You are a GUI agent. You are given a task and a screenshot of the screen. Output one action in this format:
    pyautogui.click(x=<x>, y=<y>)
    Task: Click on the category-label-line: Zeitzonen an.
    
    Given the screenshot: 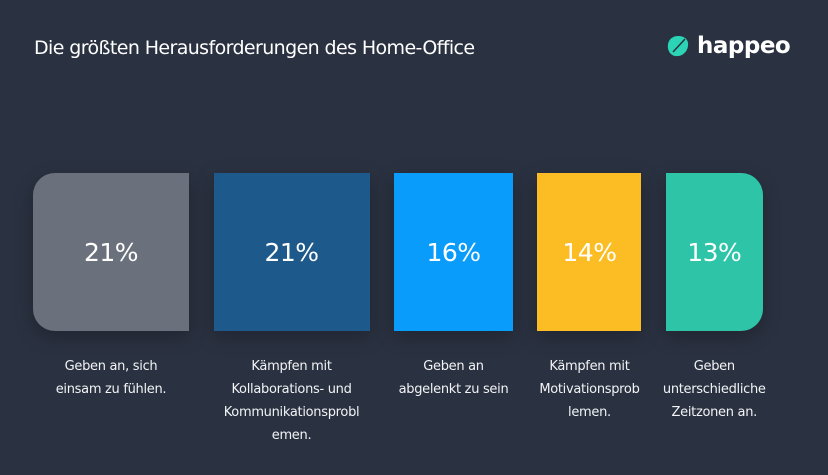 What is the action you would take?
    pyautogui.click(x=714, y=412)
    